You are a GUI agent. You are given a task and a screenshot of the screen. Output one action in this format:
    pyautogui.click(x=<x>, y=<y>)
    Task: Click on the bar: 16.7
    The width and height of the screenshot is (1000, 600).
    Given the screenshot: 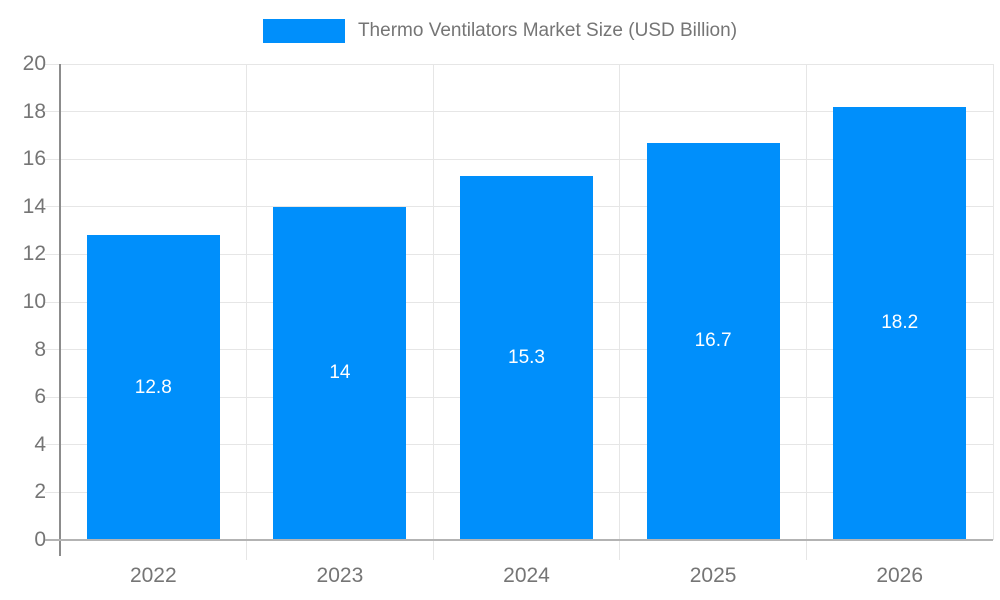 What is the action you would take?
    pyautogui.click(x=713, y=341)
    